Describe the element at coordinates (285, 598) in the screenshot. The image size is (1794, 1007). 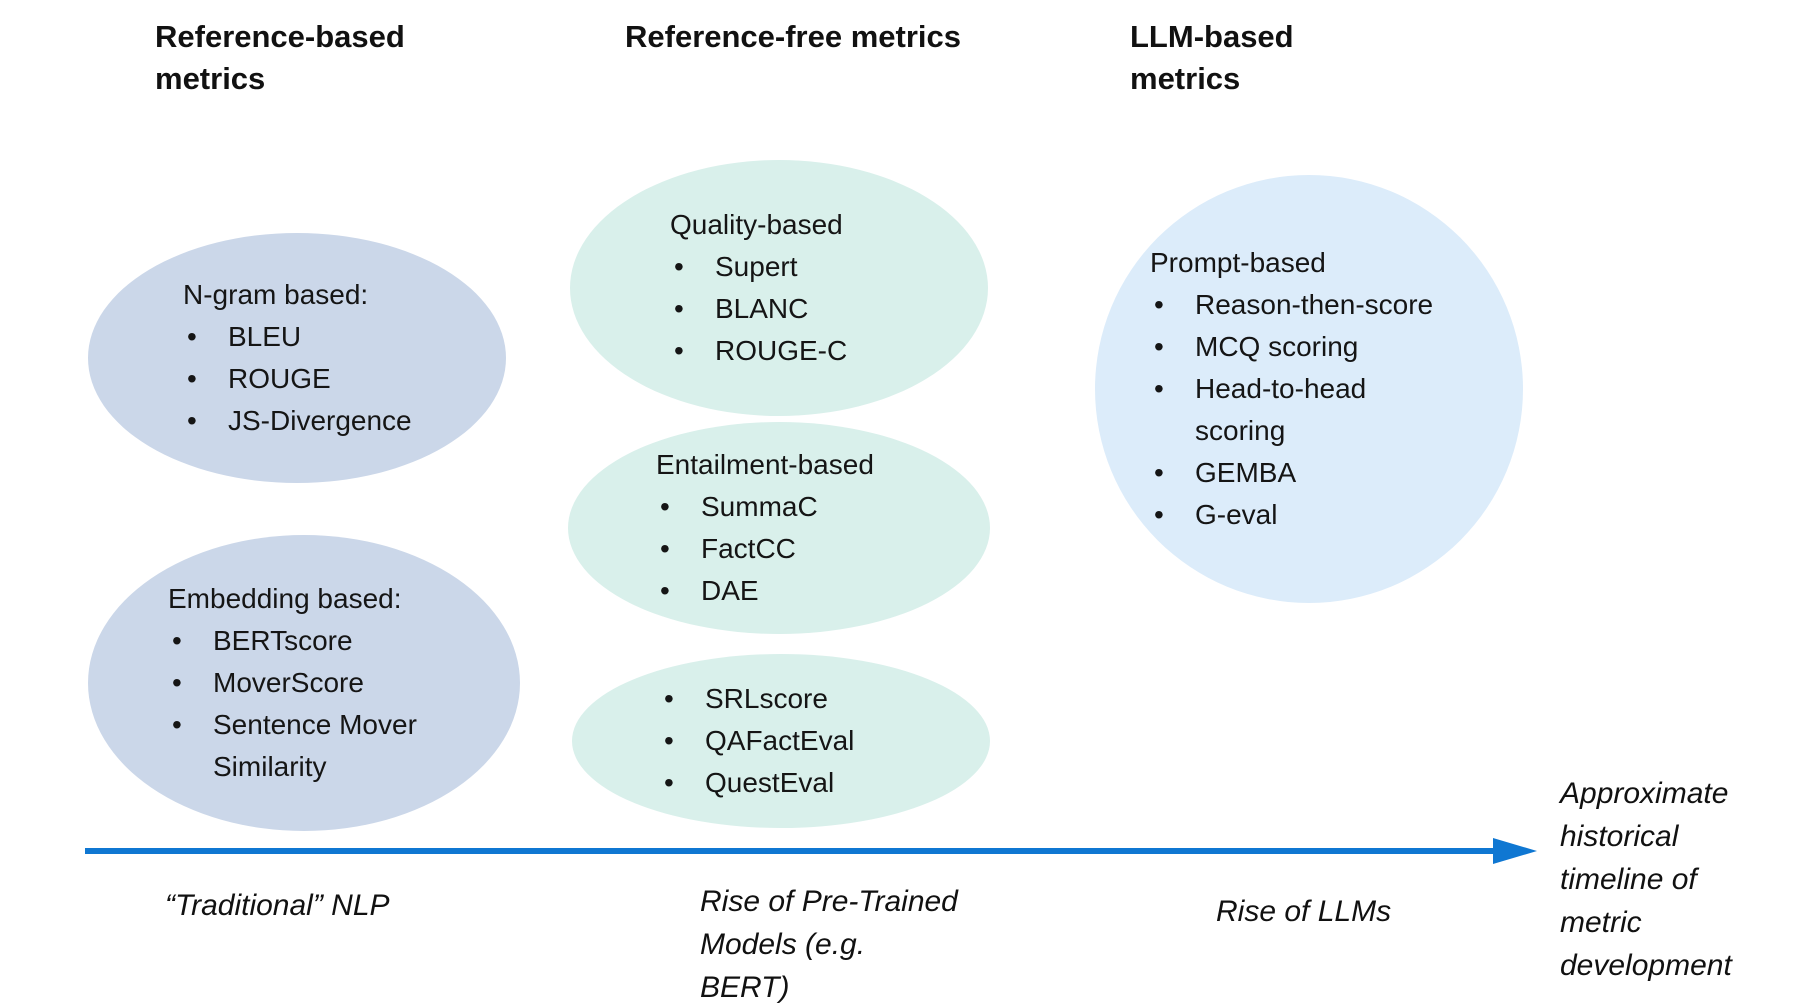
I see `group-title-embedding-based: Embedding based:` at that location.